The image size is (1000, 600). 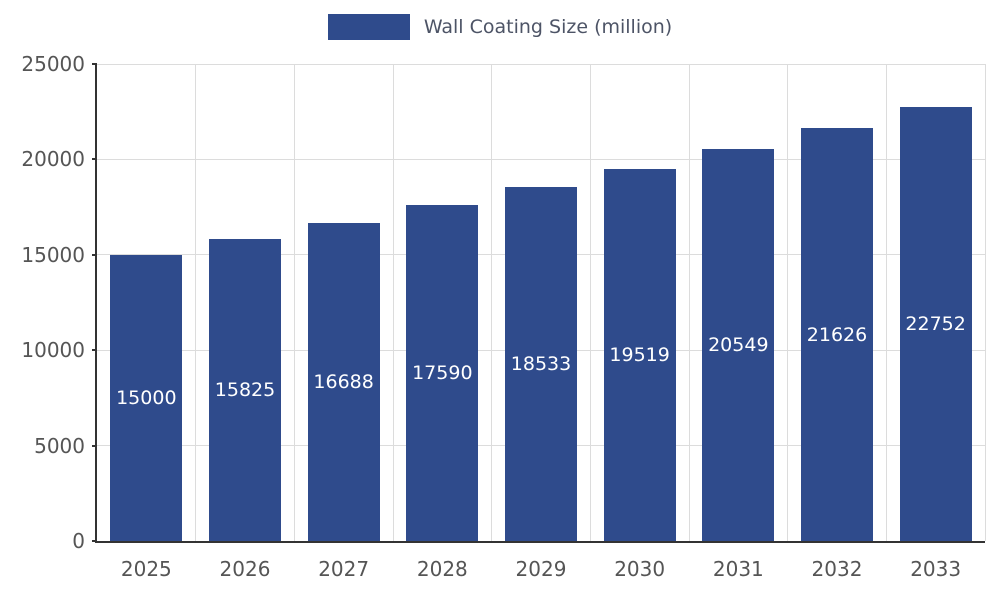 I want to click on bar: 15000, so click(x=146, y=397).